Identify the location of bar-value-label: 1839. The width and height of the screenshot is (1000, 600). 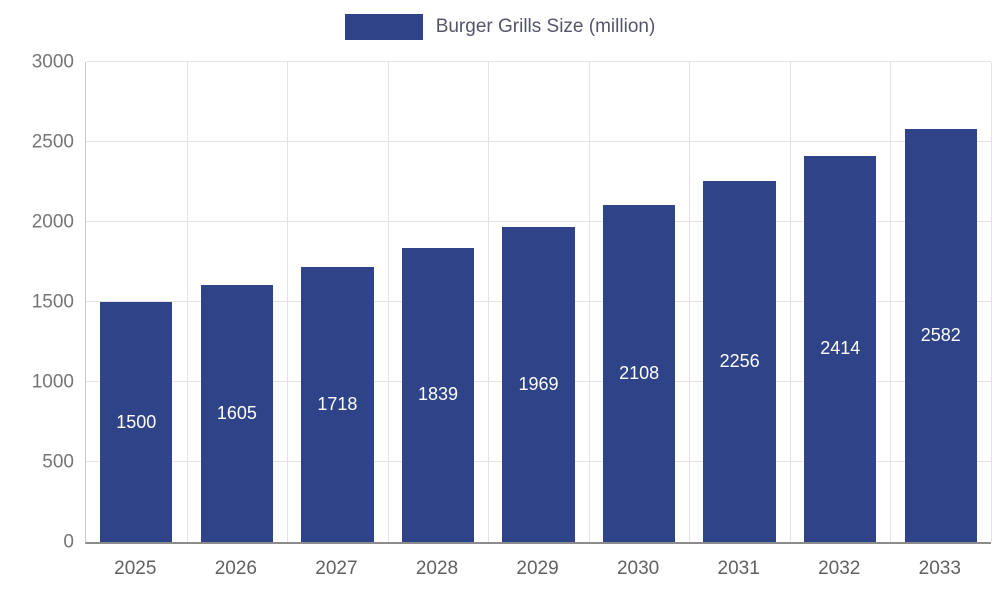
(437, 394).